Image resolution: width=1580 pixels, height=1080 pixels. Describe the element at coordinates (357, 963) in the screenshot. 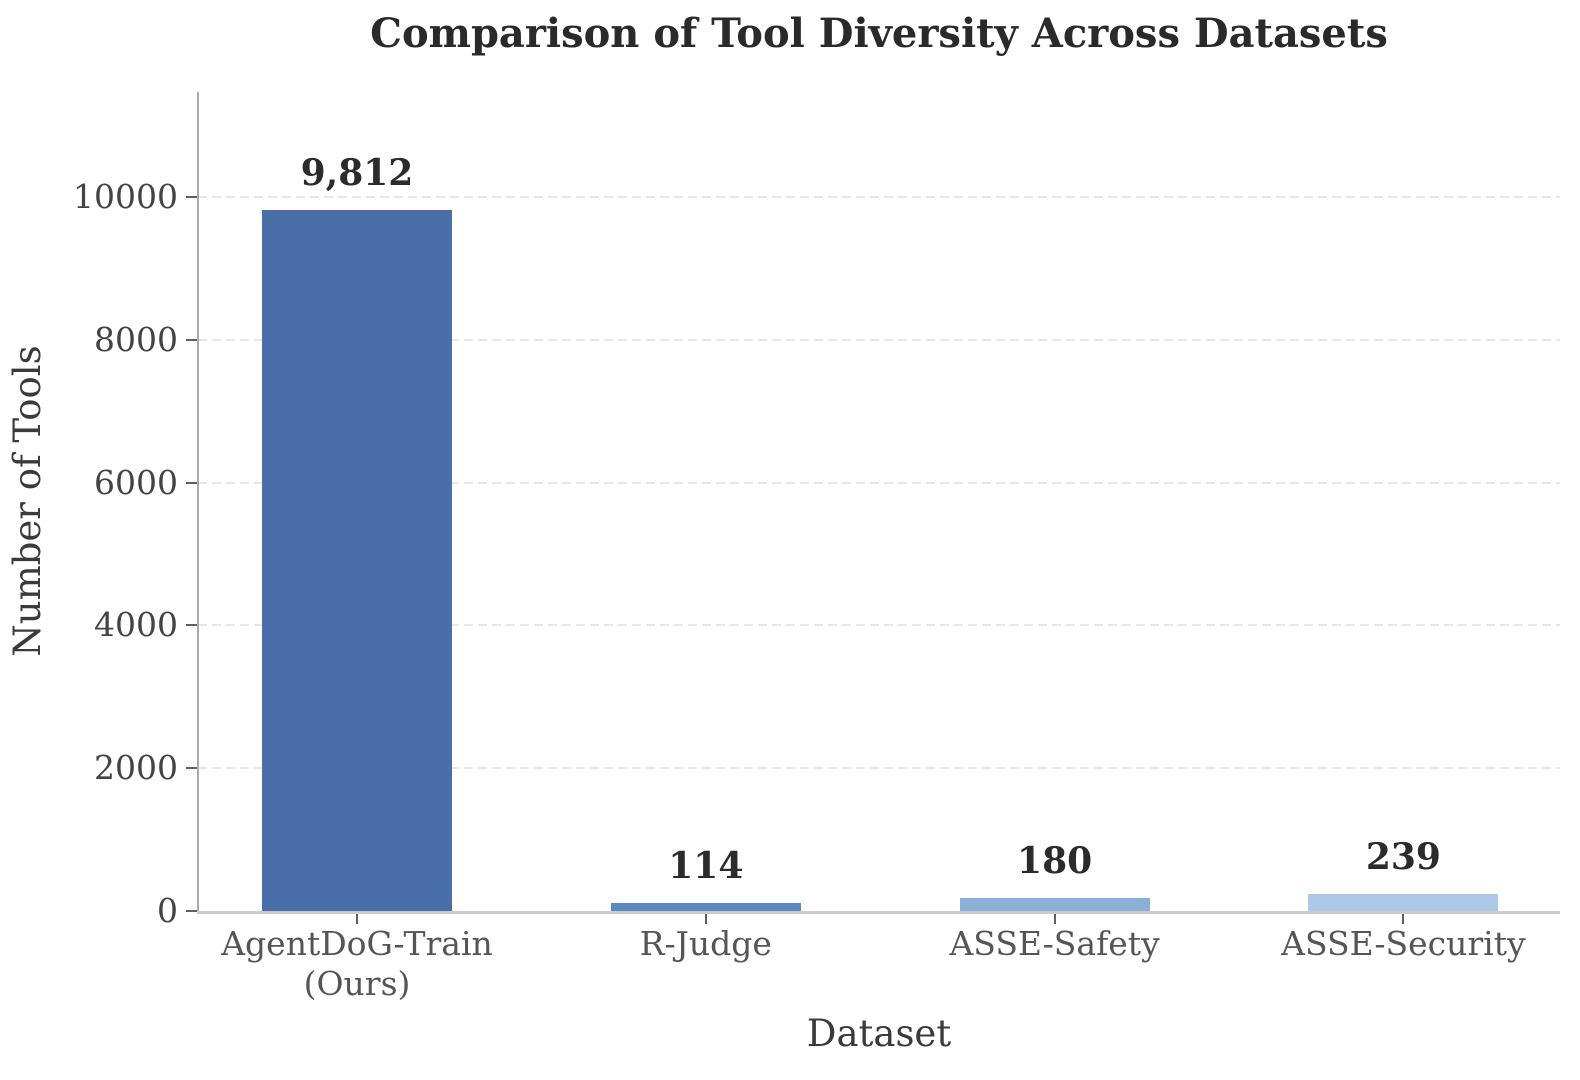

I see `x-tick-label: AgentDoG-Train (Ours)` at that location.